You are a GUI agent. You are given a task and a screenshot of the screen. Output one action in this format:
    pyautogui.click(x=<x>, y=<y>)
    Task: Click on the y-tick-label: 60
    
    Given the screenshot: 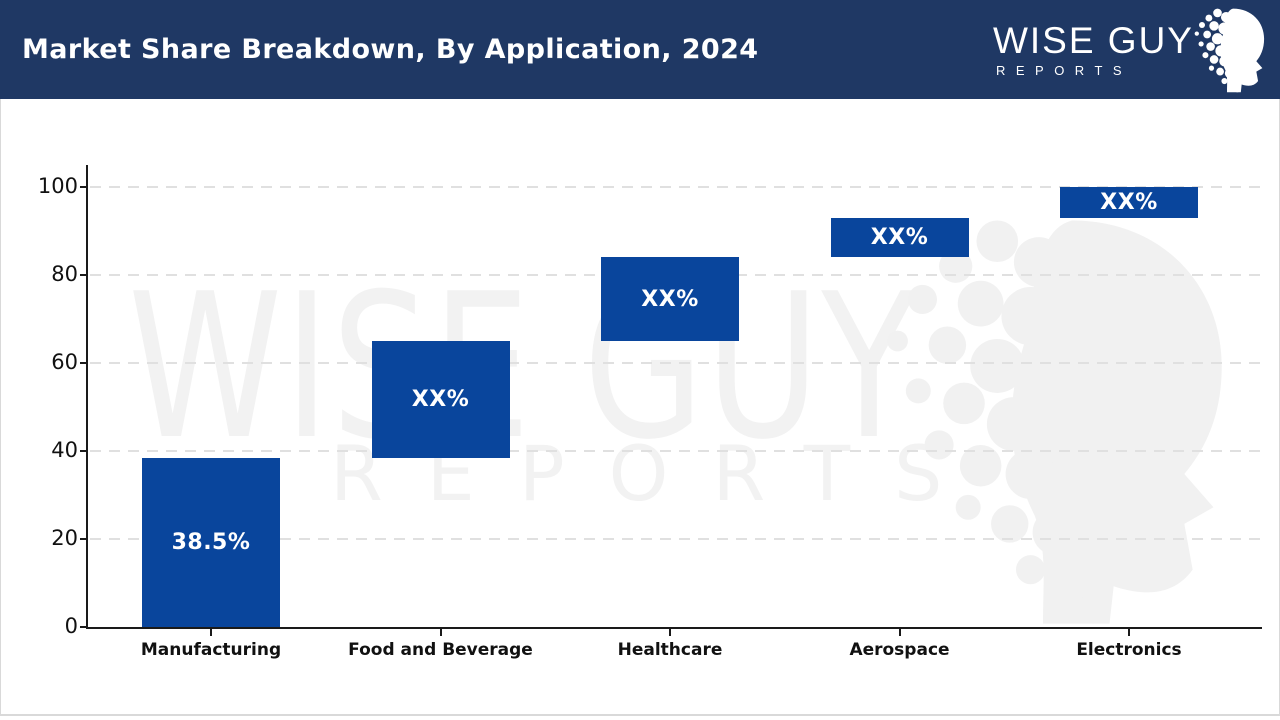 What is the action you would take?
    pyautogui.click(x=64, y=362)
    